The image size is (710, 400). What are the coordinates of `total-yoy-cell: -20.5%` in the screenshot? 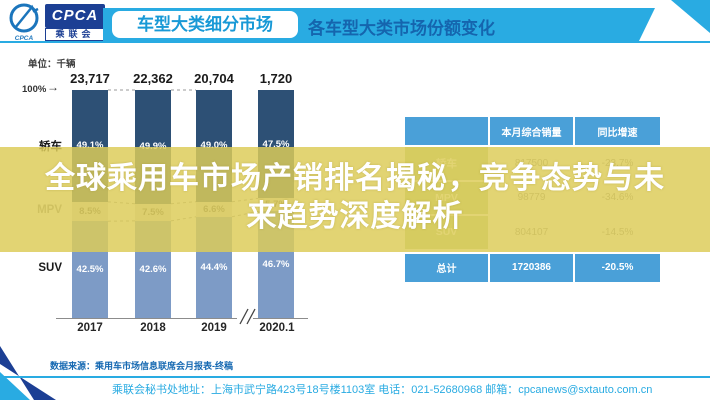 It's located at (617, 268).